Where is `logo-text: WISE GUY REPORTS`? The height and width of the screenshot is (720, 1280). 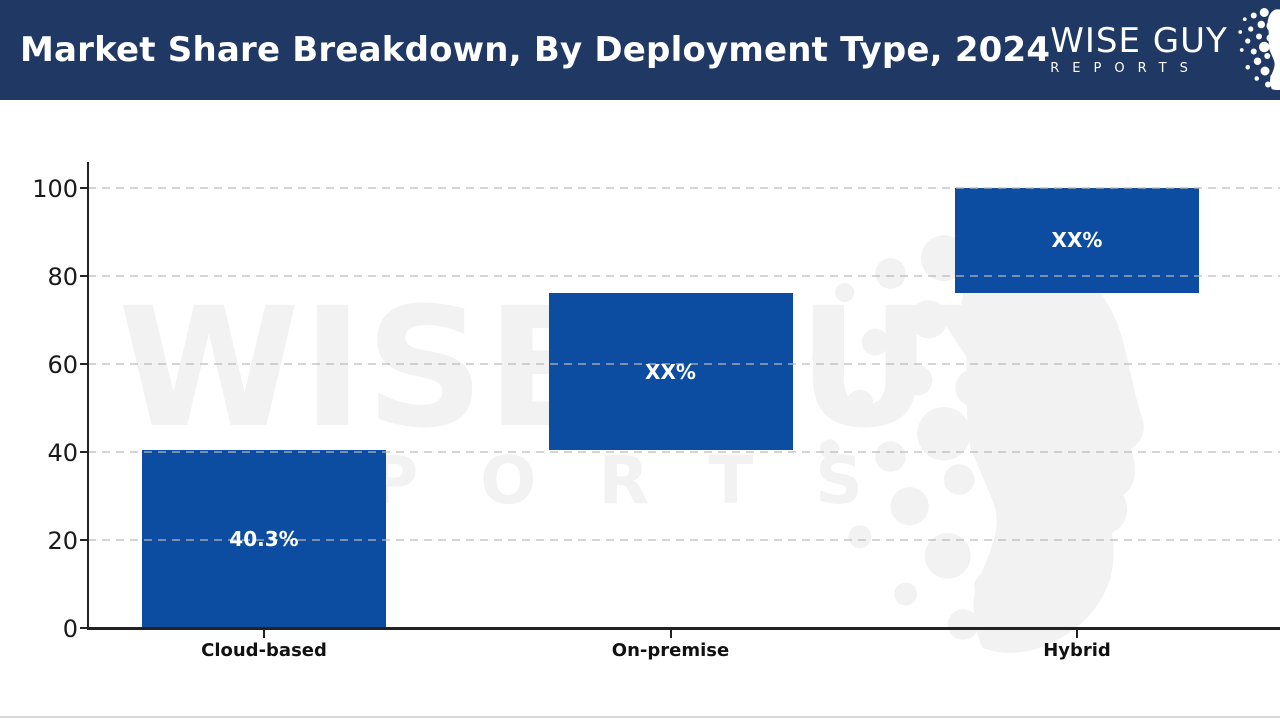 logo-text: WISE GUY REPORTS is located at coordinates (1139, 48).